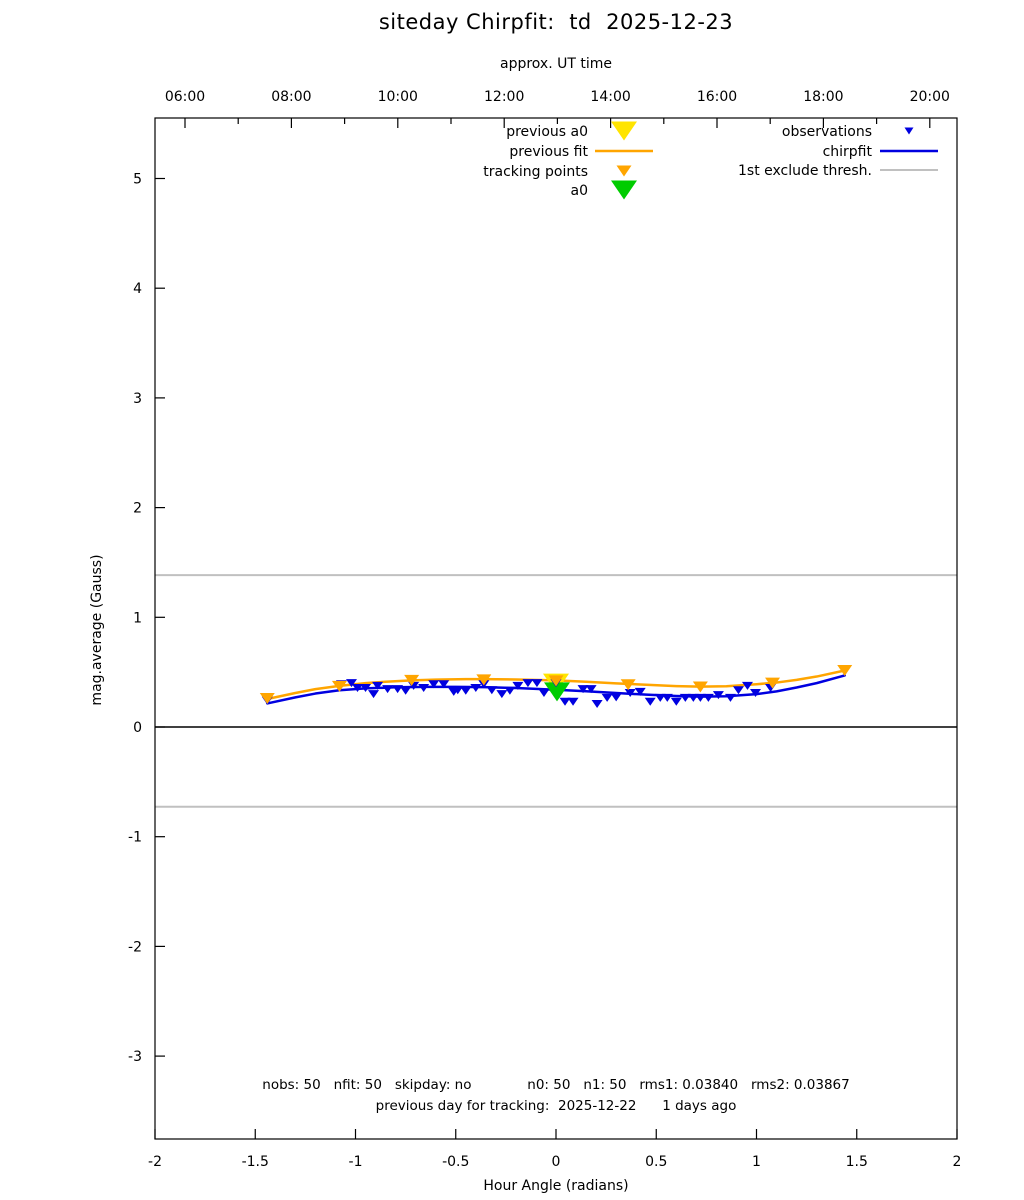 The width and height of the screenshot is (1024, 1200). I want to click on x-tick-label: 0, so click(556, 1162).